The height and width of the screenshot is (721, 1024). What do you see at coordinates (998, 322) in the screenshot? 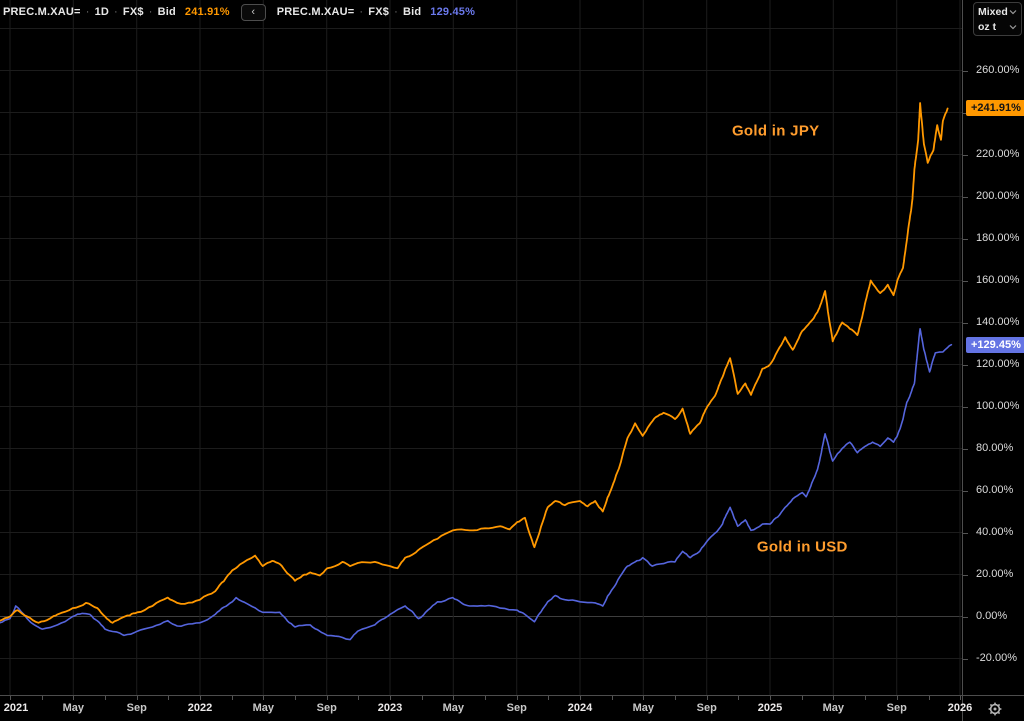
I see `y-axis-tick-label: 140.00%` at bounding box center [998, 322].